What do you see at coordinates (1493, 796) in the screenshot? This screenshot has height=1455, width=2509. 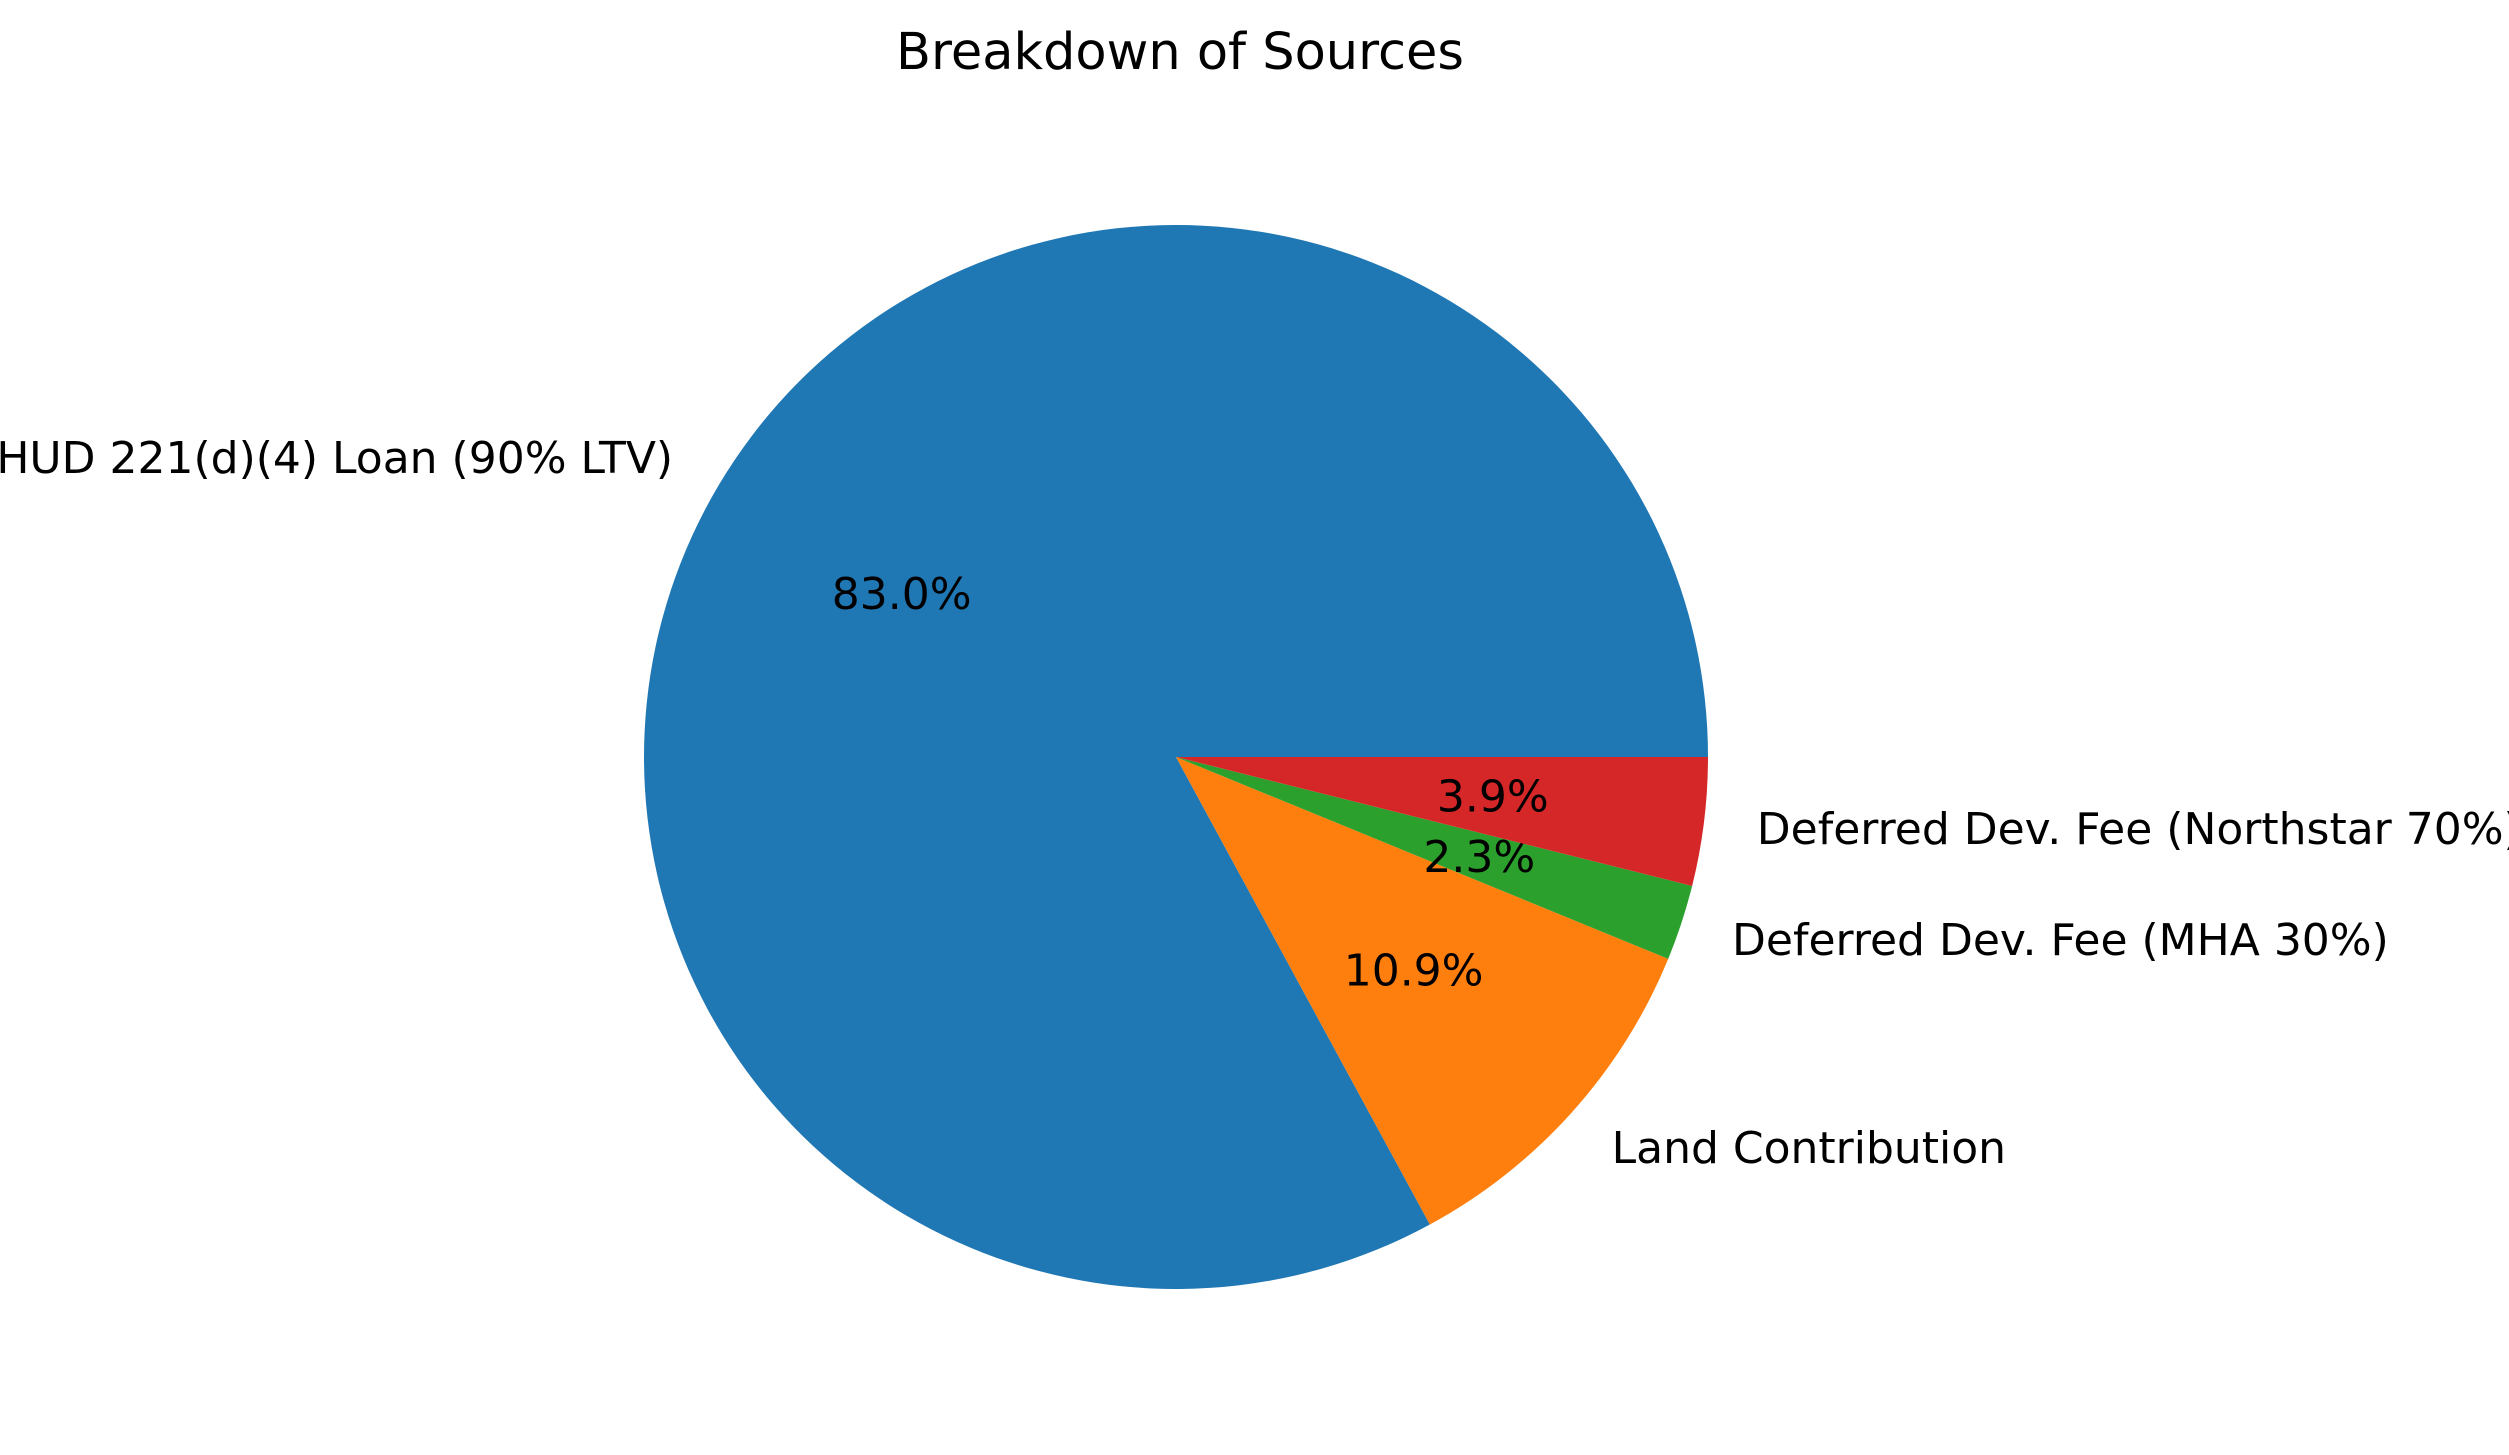 I see `pie-pct-label-deferred-dev-fee-northstar-70: 3.9%` at bounding box center [1493, 796].